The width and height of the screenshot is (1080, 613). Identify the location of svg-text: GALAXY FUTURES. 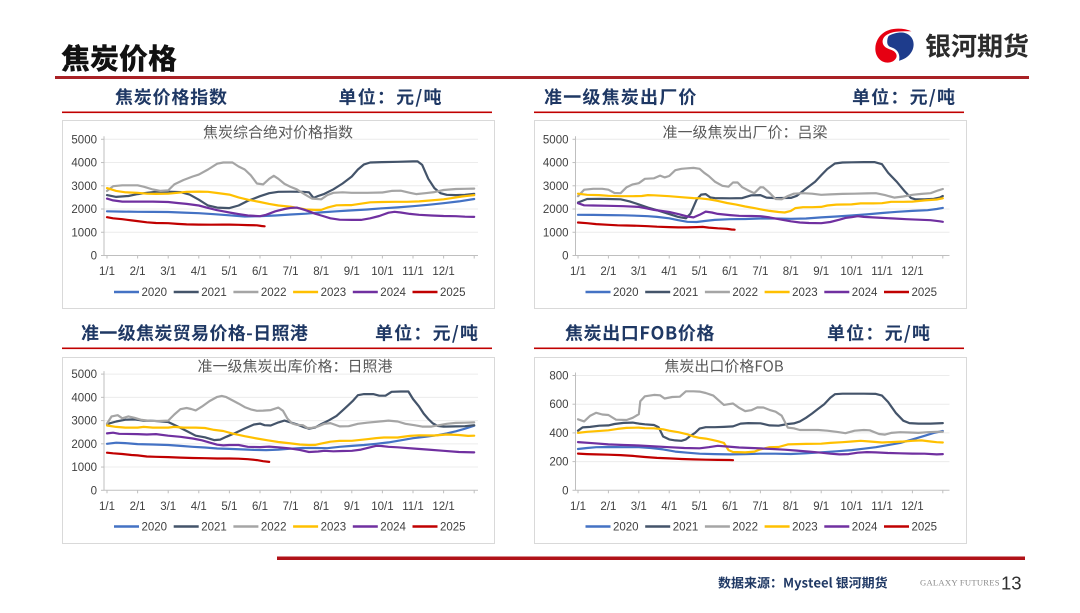
(960, 583).